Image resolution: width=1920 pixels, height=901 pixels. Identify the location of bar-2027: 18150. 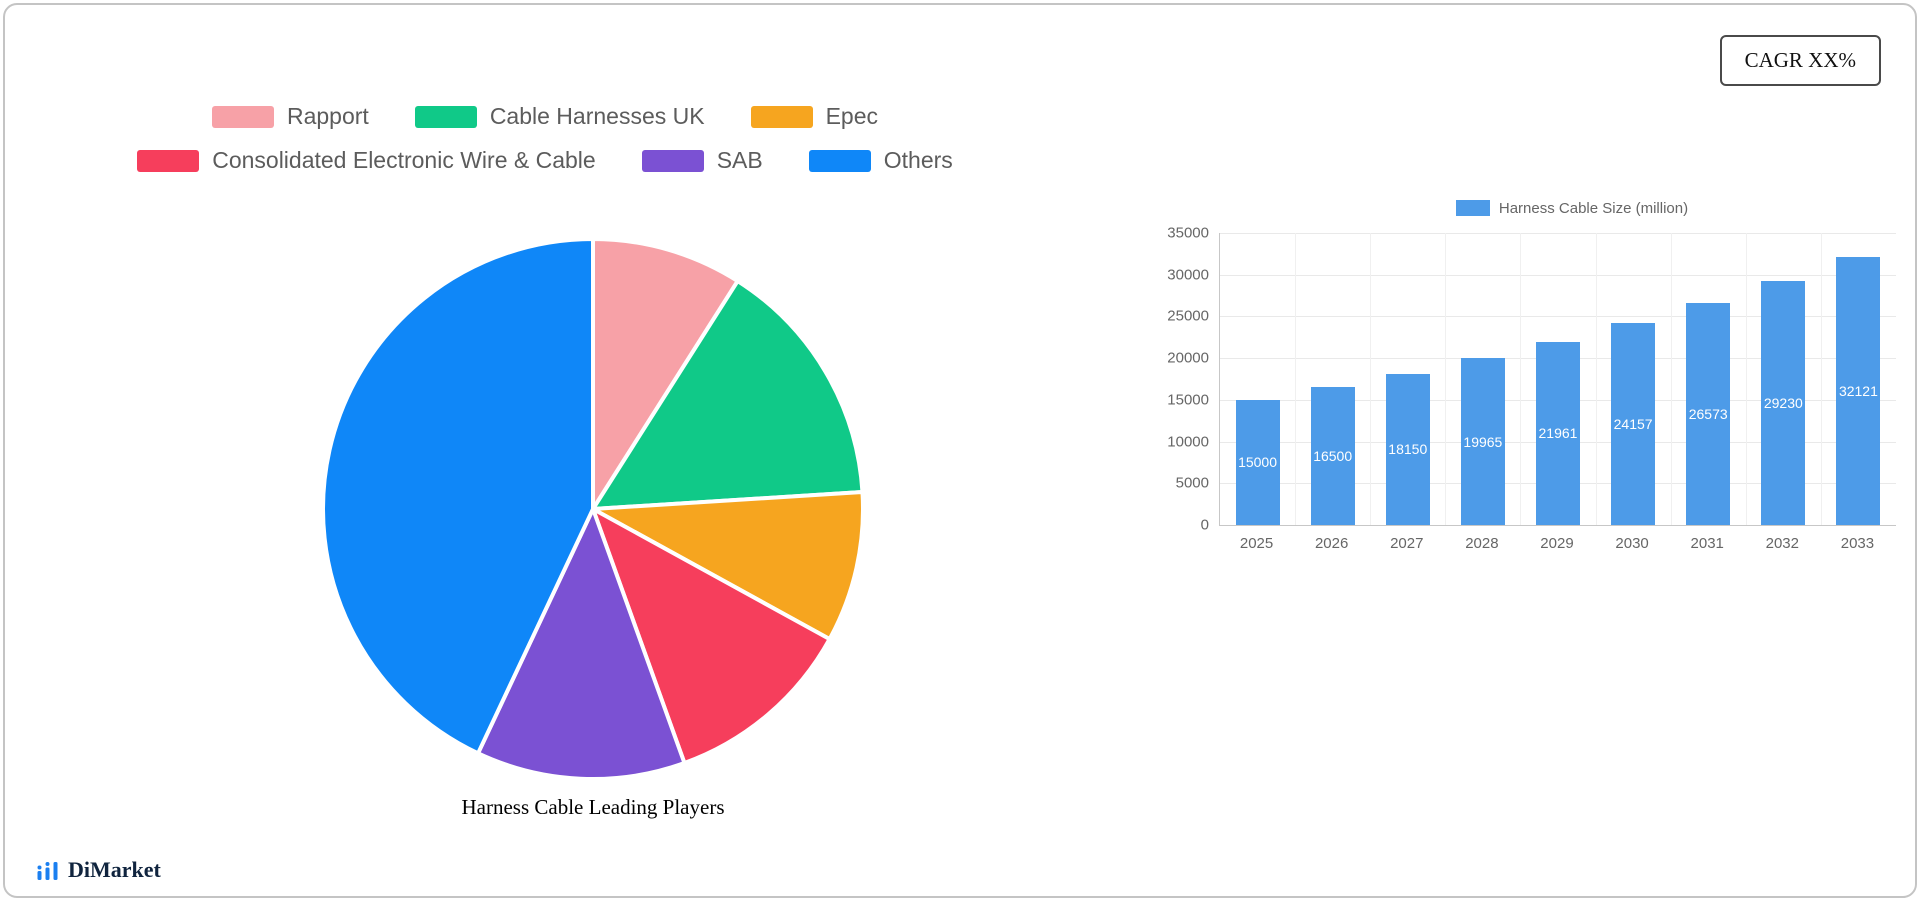
(1407, 449).